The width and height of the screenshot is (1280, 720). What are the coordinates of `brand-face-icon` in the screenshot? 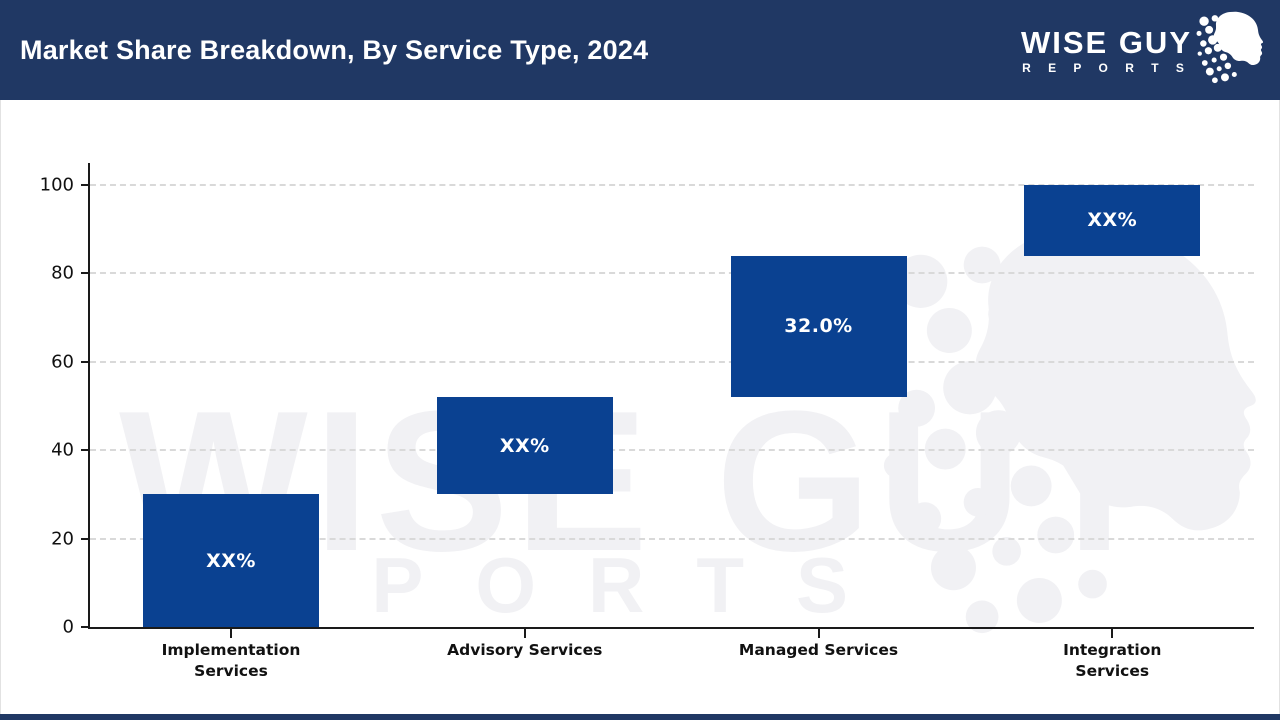 It's located at (1230, 47).